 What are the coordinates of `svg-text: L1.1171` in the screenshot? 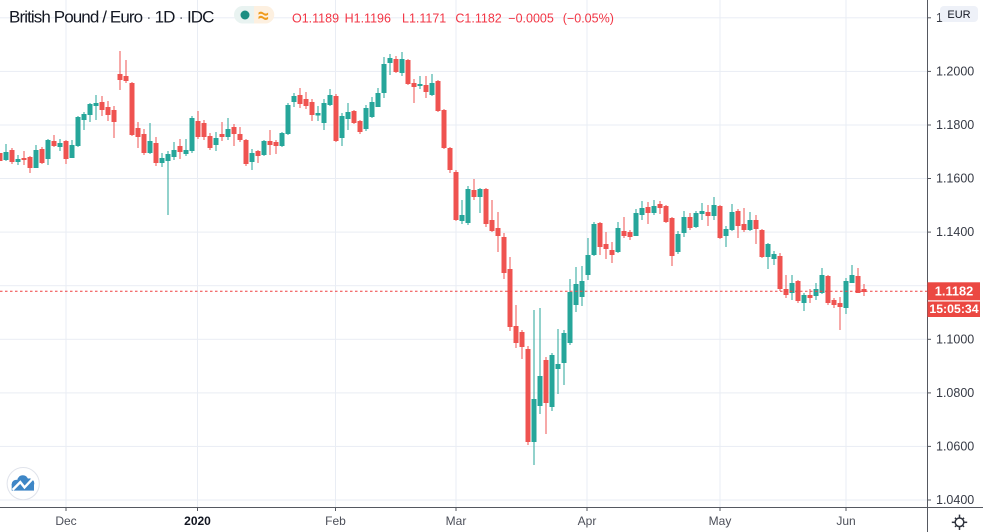 It's located at (424, 18).